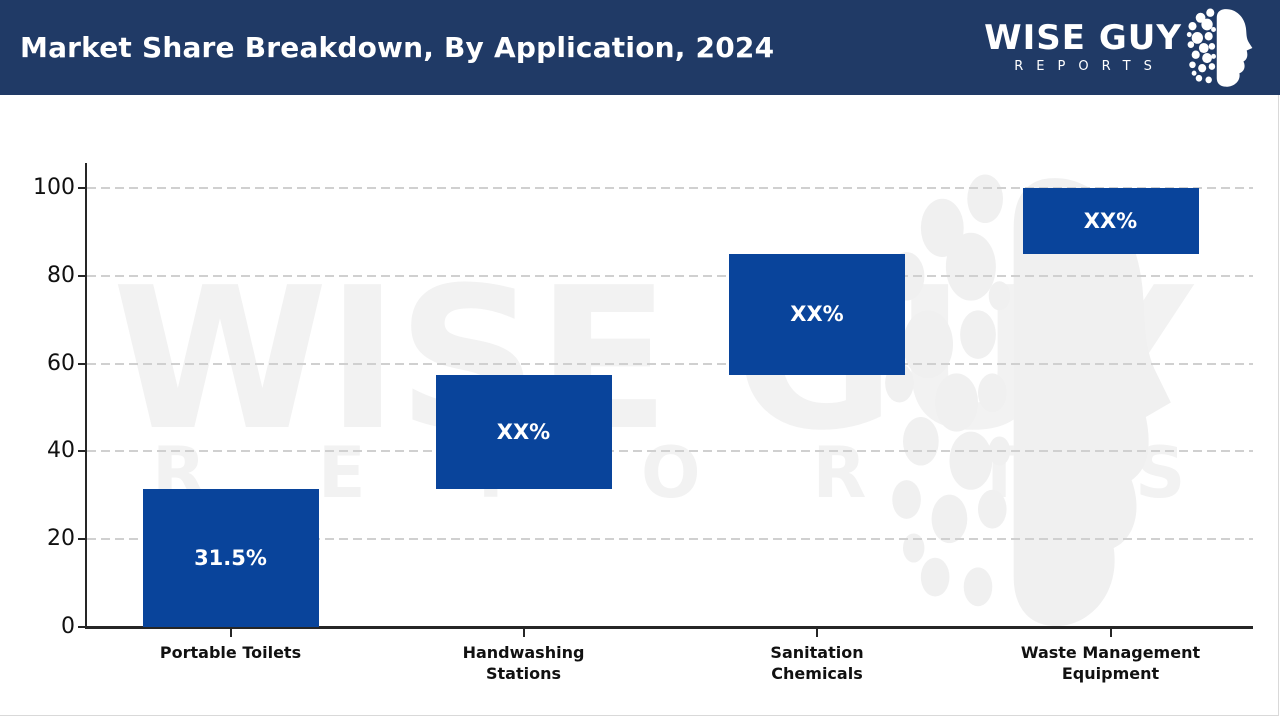  What do you see at coordinates (61, 363) in the screenshot?
I see `y-axis-tick-label: 60` at bounding box center [61, 363].